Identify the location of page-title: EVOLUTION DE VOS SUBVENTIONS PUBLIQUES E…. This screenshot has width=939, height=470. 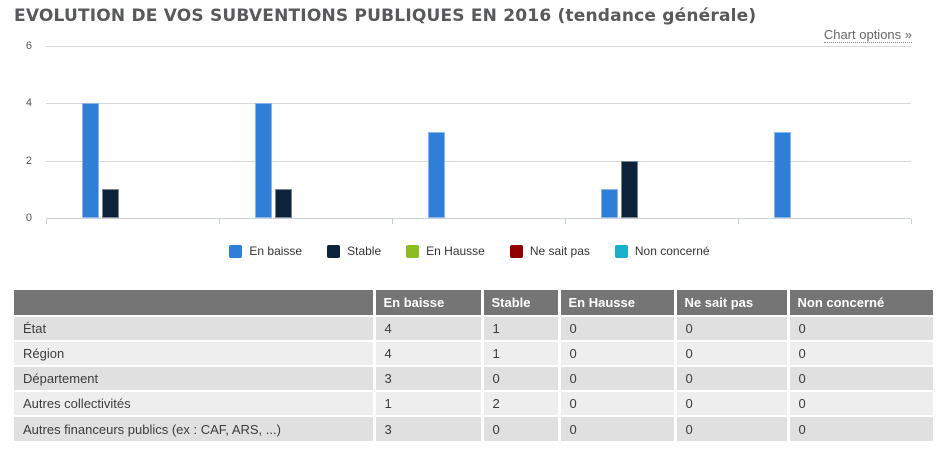
(385, 16).